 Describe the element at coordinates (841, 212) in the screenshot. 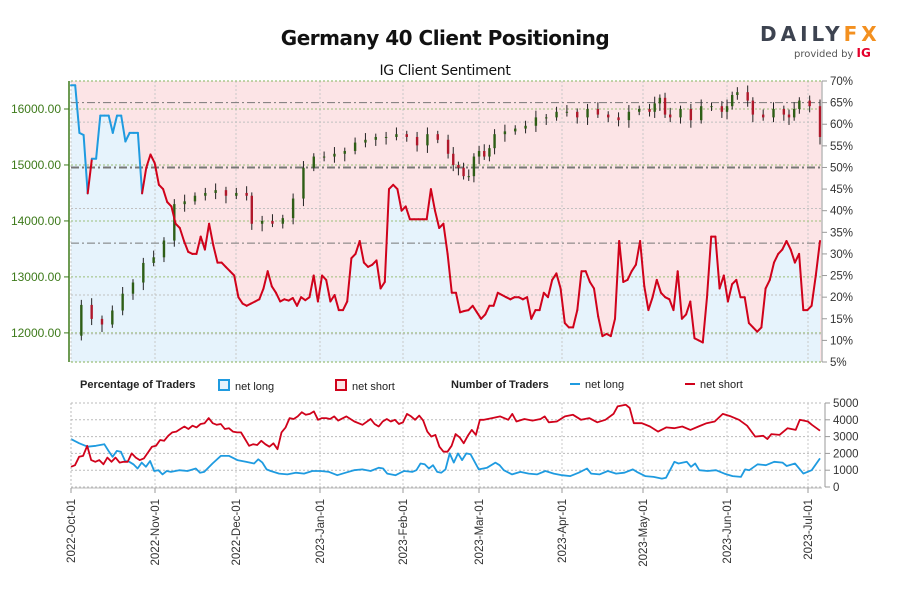

I see `right-axis-tick-label: 40%` at that location.